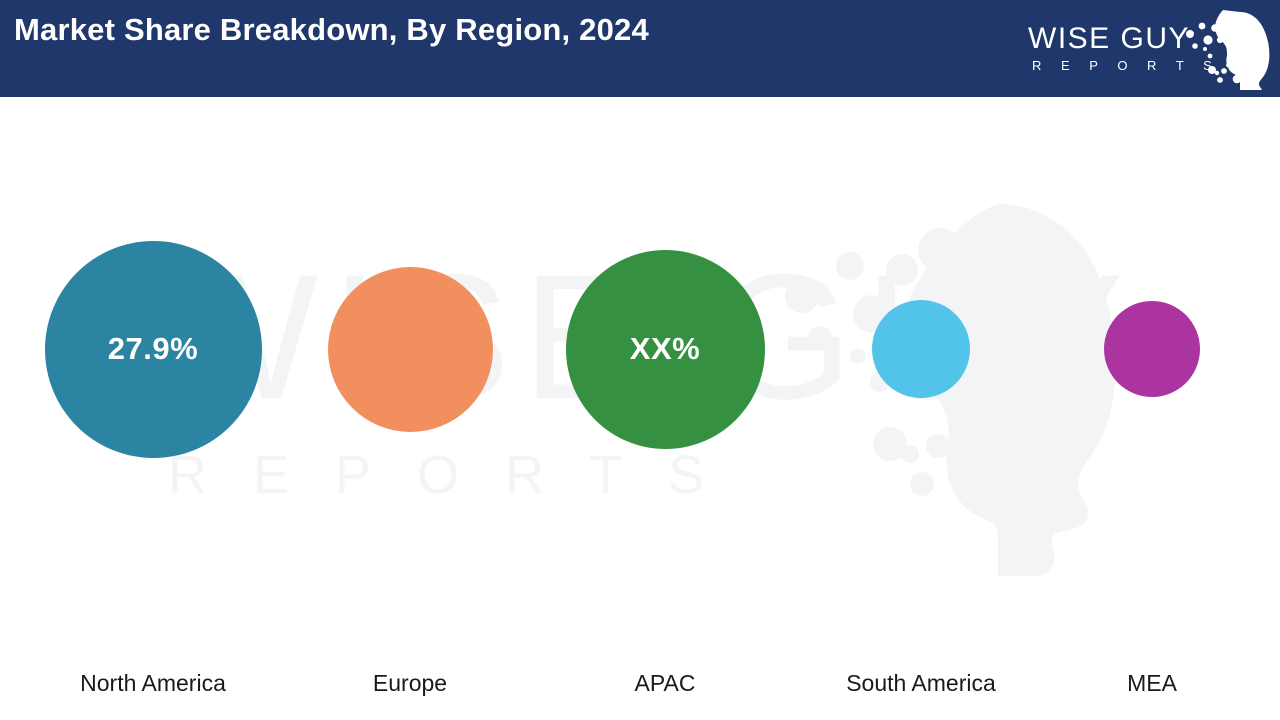 This screenshot has height=720, width=1280. Describe the element at coordinates (410, 683) in the screenshot. I see `category-label-europe: Europe` at that location.